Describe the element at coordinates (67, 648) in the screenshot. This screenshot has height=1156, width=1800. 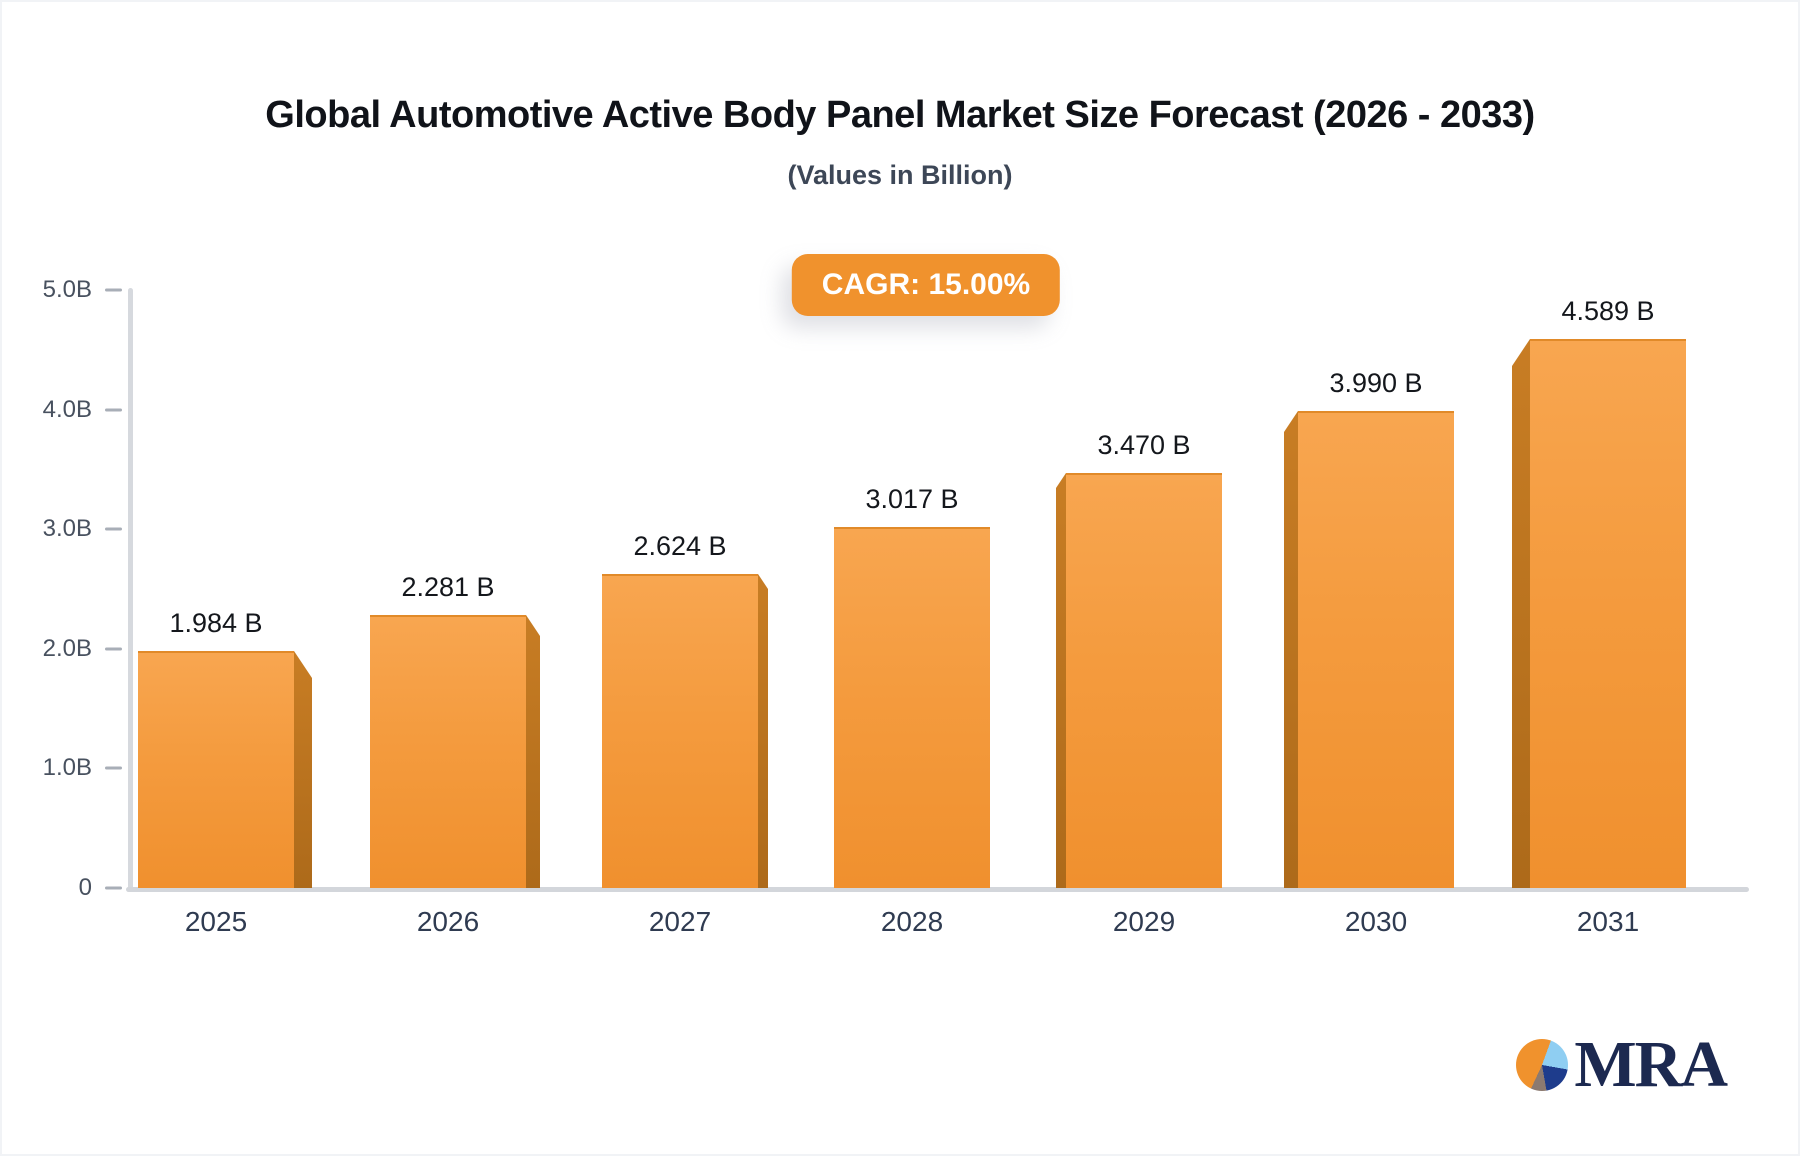
I see `y-tick-label: 2.0B` at that location.